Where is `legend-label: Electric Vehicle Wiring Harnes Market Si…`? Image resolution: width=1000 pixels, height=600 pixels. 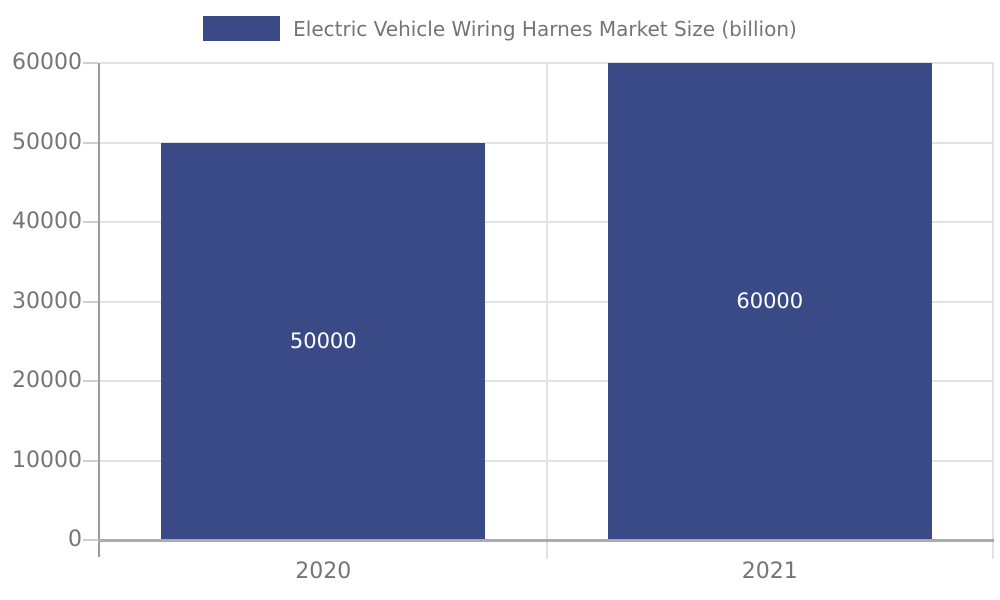 legend-label: Electric Vehicle Wiring Harnes Market Si… is located at coordinates (545, 28).